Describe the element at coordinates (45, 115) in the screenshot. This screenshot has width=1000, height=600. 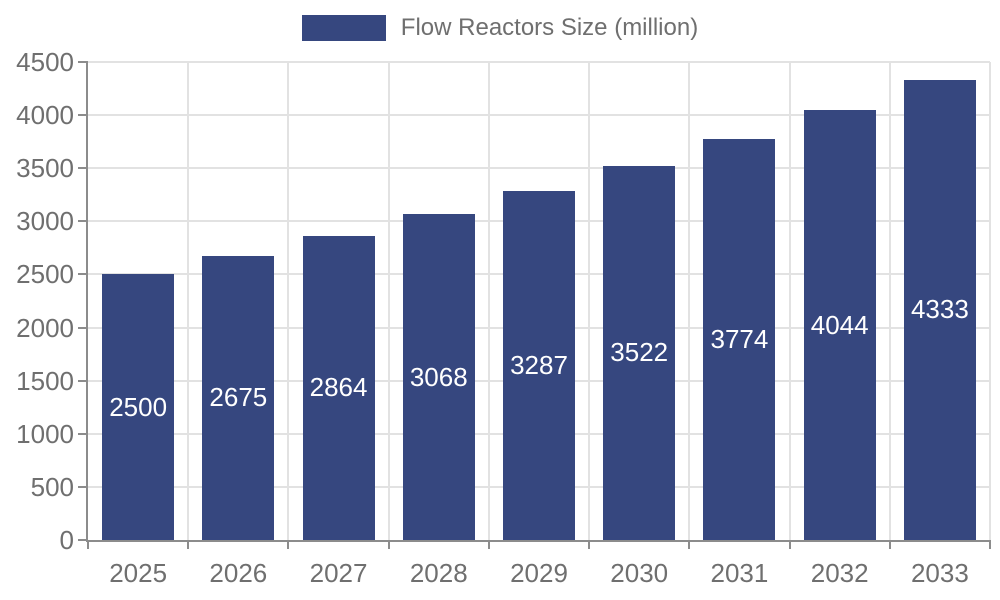
I see `y-axis-label: 4000` at that location.